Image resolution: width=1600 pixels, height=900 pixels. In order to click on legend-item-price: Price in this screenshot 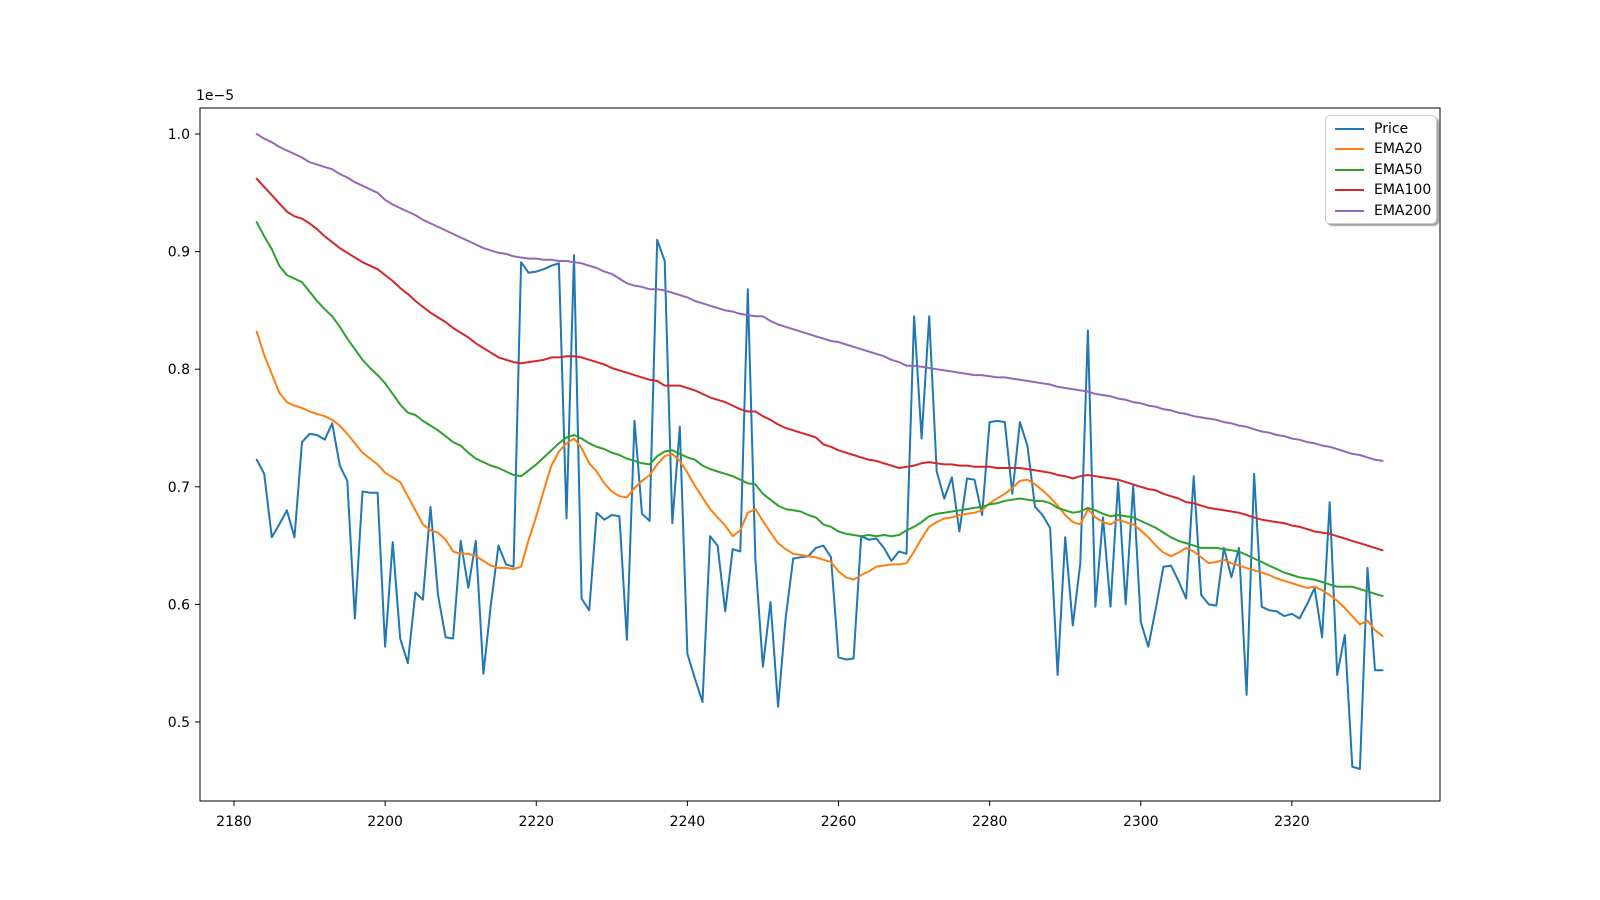, I will do `click(1381, 128)`.